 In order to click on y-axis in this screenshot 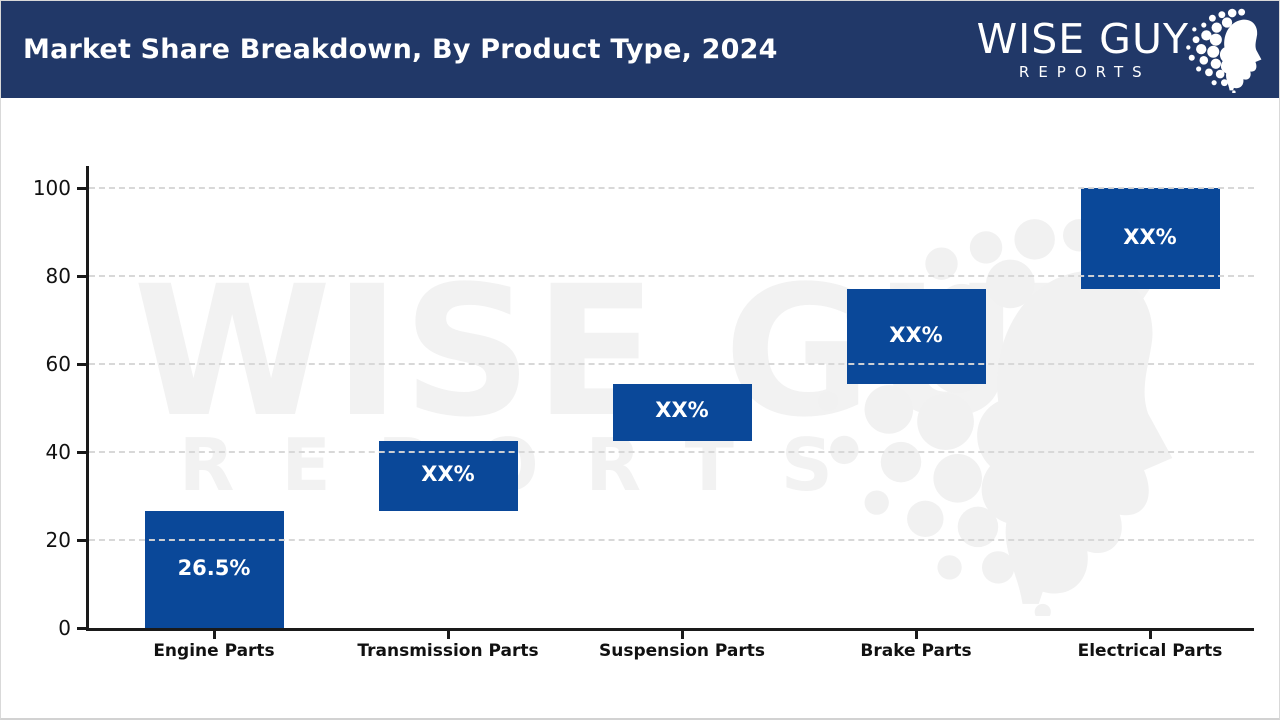, I will do `click(87, 398)`.